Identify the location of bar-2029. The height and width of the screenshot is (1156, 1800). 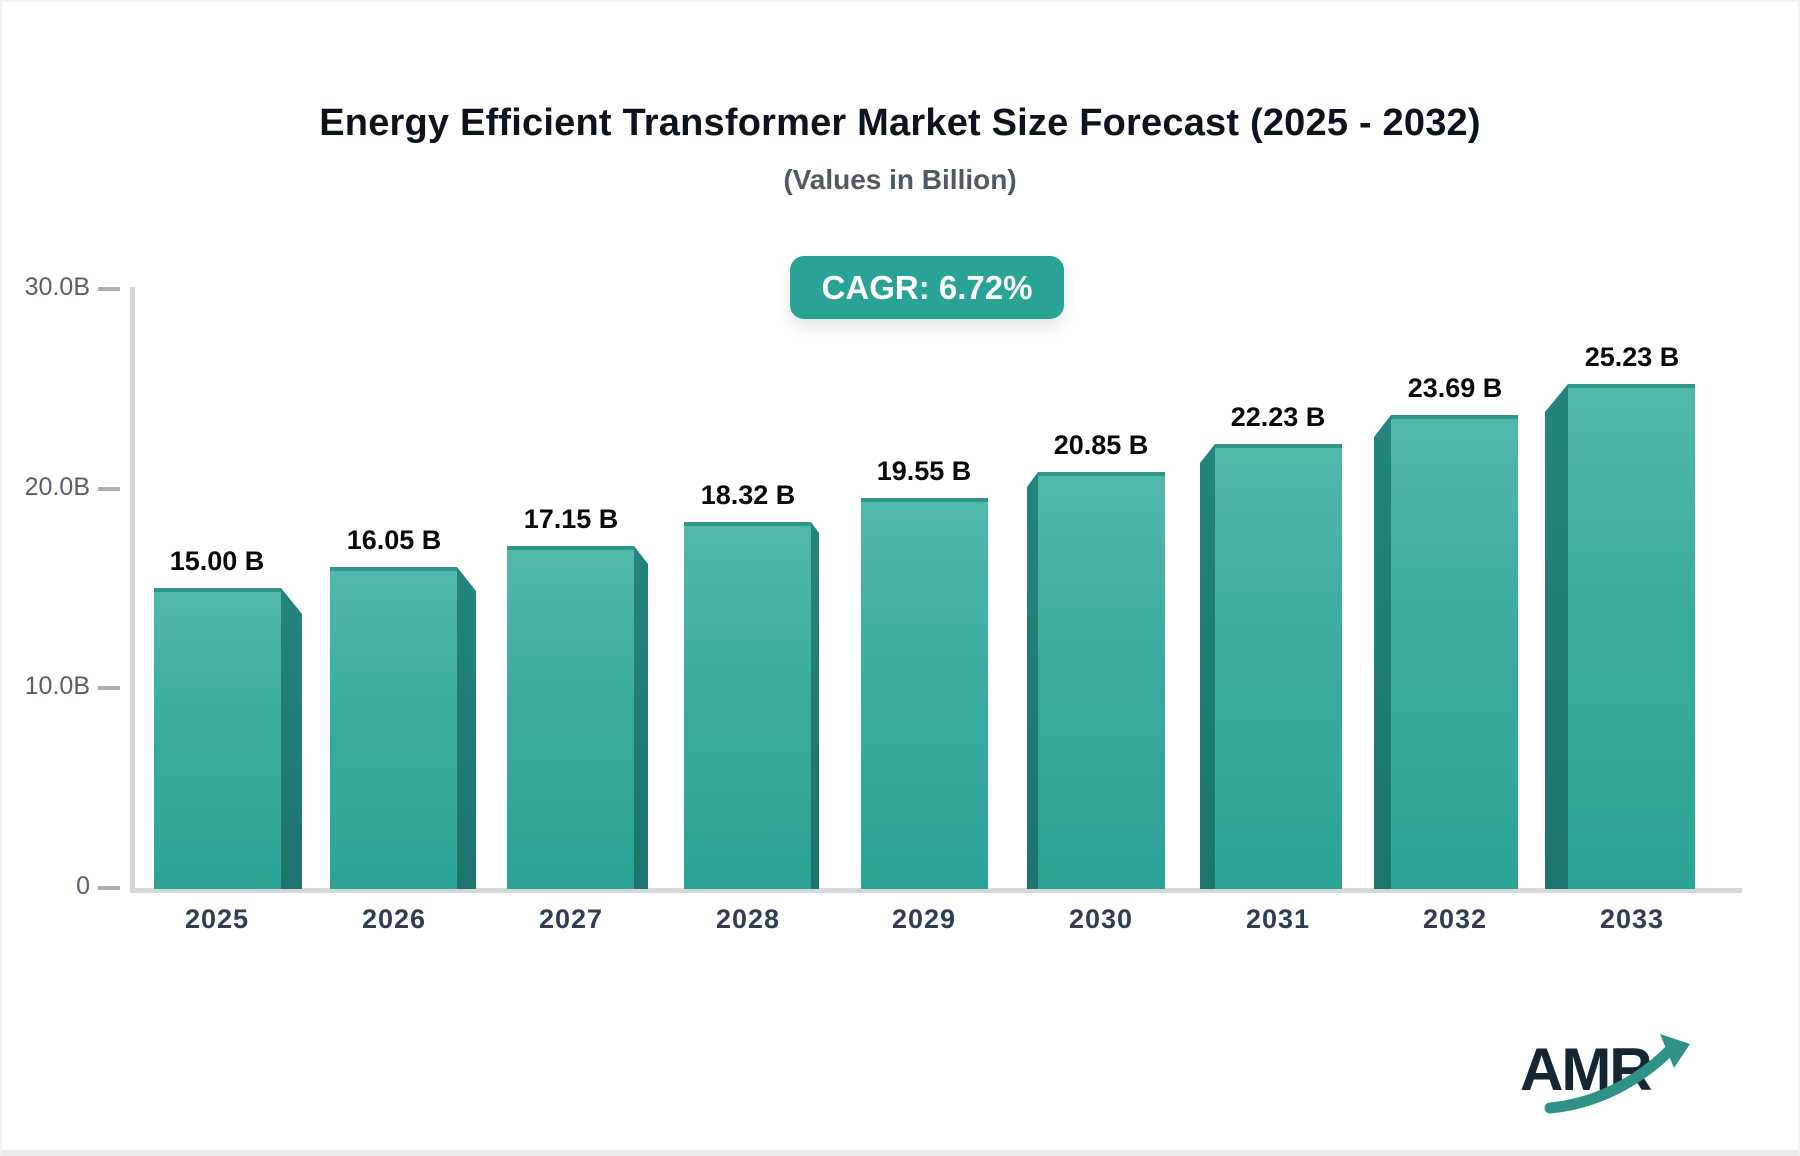
(924, 693).